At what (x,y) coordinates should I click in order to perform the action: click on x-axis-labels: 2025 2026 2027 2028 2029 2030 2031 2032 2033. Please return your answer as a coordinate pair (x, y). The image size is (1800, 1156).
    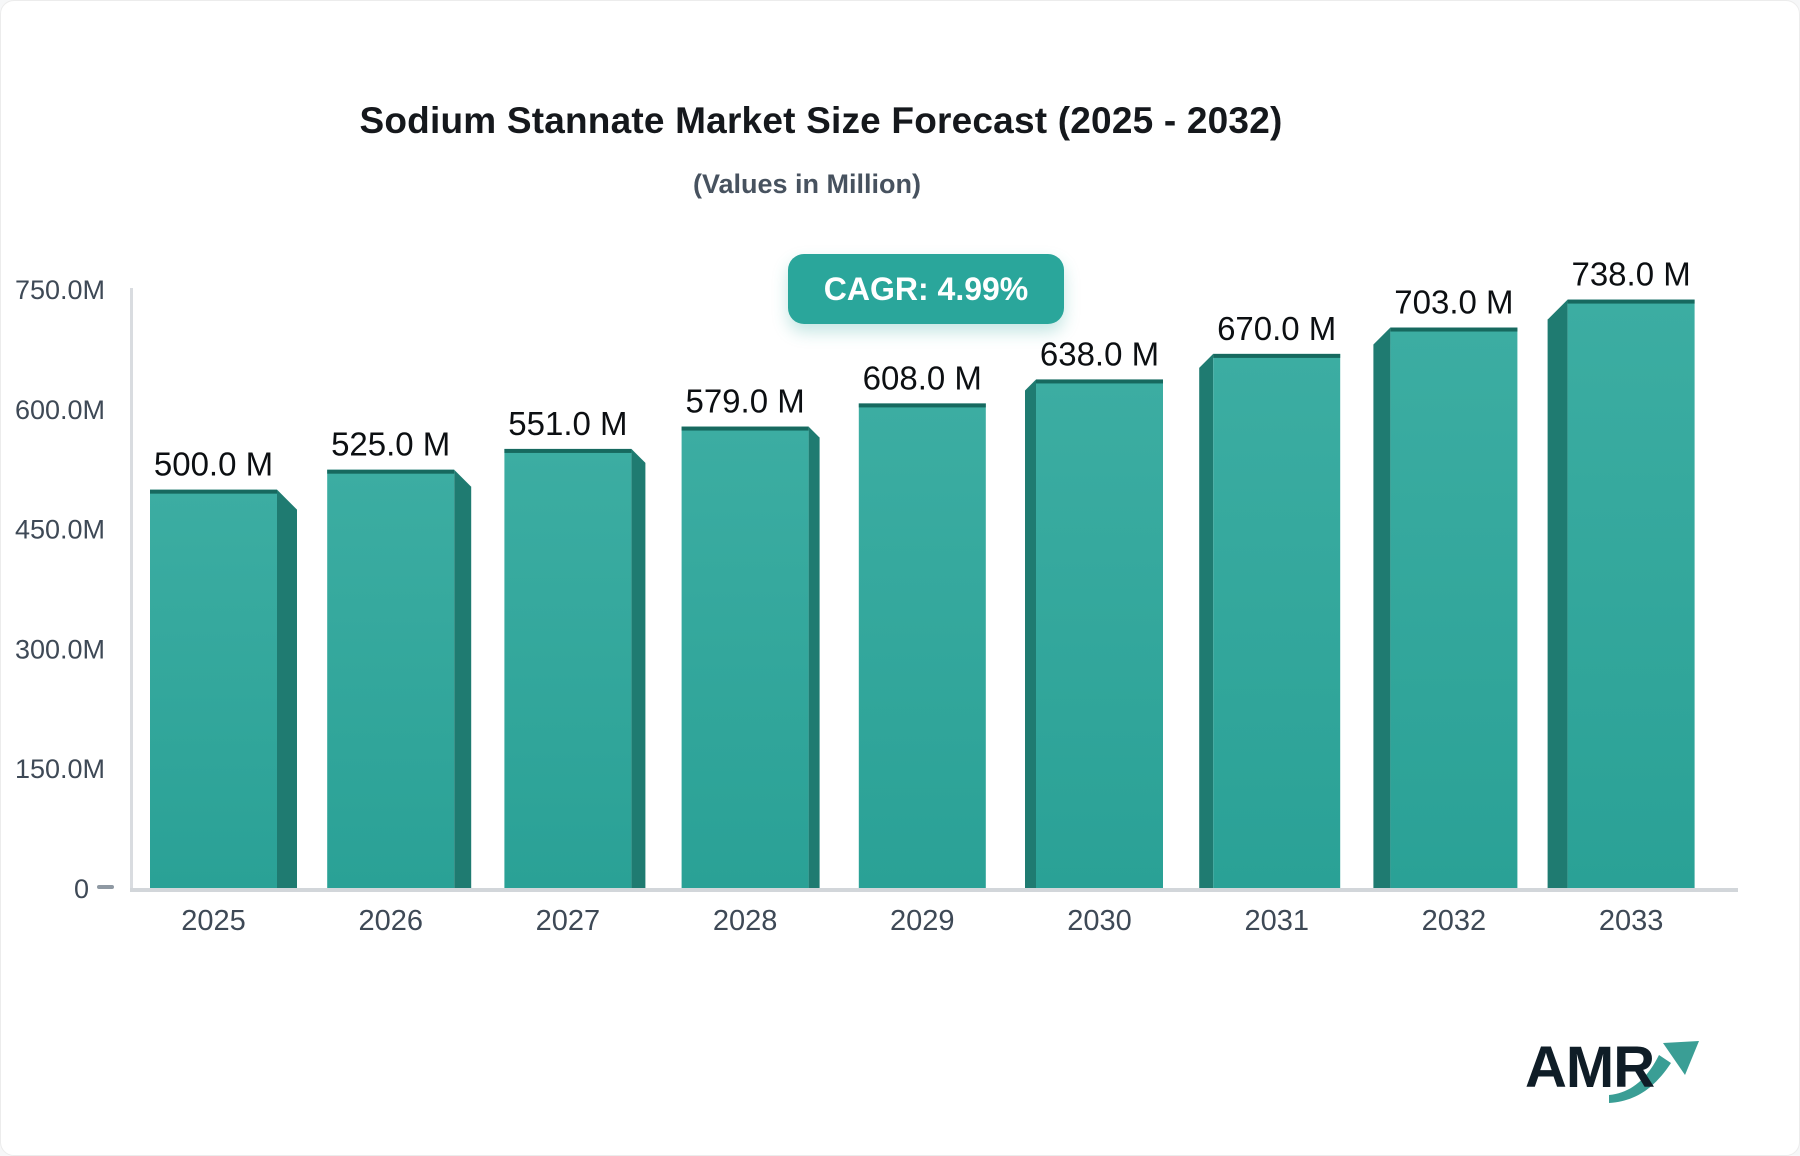
    Looking at the image, I should click on (922, 921).